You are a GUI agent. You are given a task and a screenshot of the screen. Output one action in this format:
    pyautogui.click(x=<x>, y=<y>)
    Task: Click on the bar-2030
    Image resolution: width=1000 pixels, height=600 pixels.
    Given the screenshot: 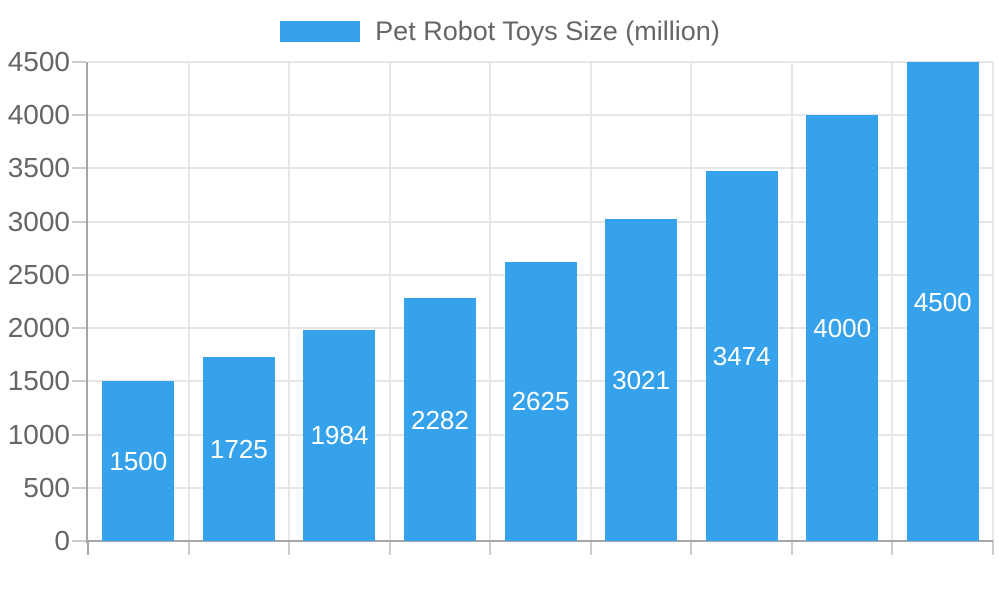 What is the action you would take?
    pyautogui.click(x=641, y=380)
    